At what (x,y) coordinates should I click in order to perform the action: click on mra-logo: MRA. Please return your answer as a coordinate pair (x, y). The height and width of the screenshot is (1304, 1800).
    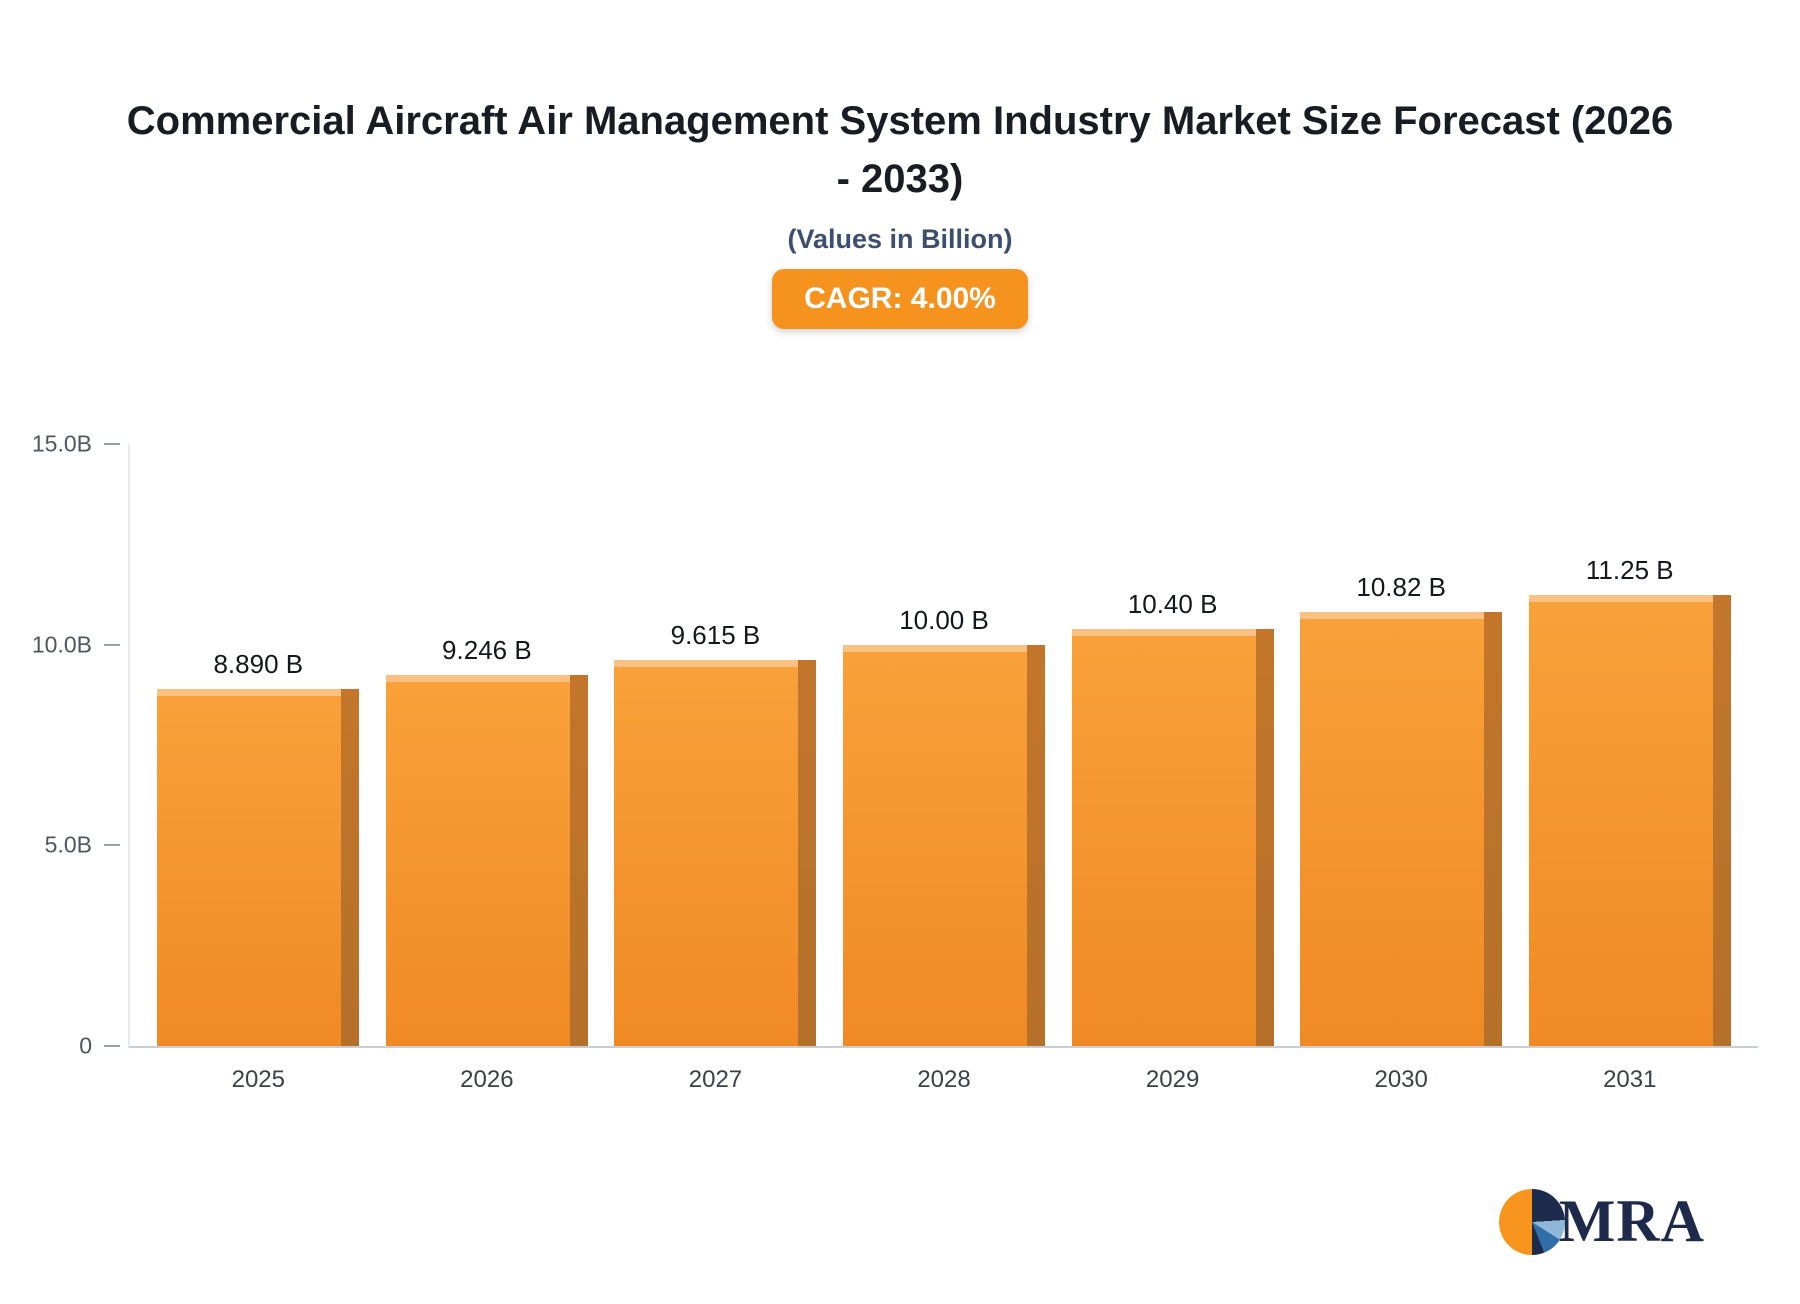
    Looking at the image, I should click on (1601, 1221).